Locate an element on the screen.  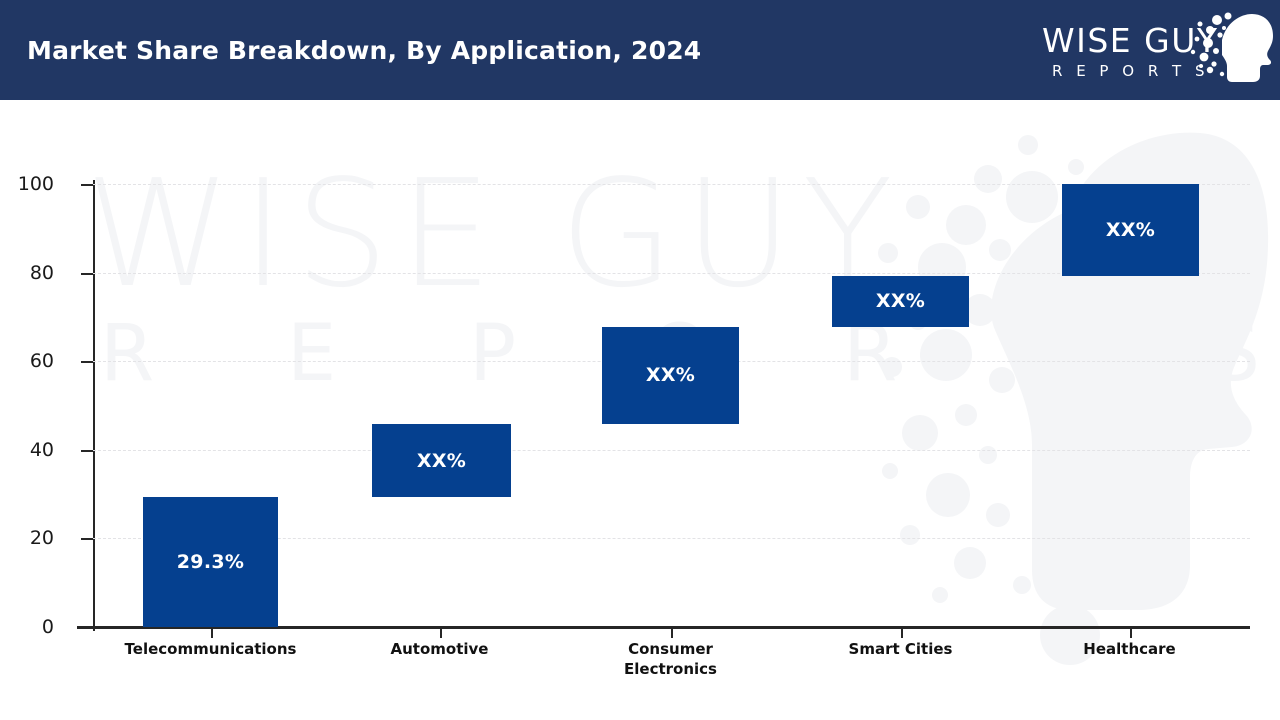
svg-text: R E P O R T S is located at coordinates (1130, 71).